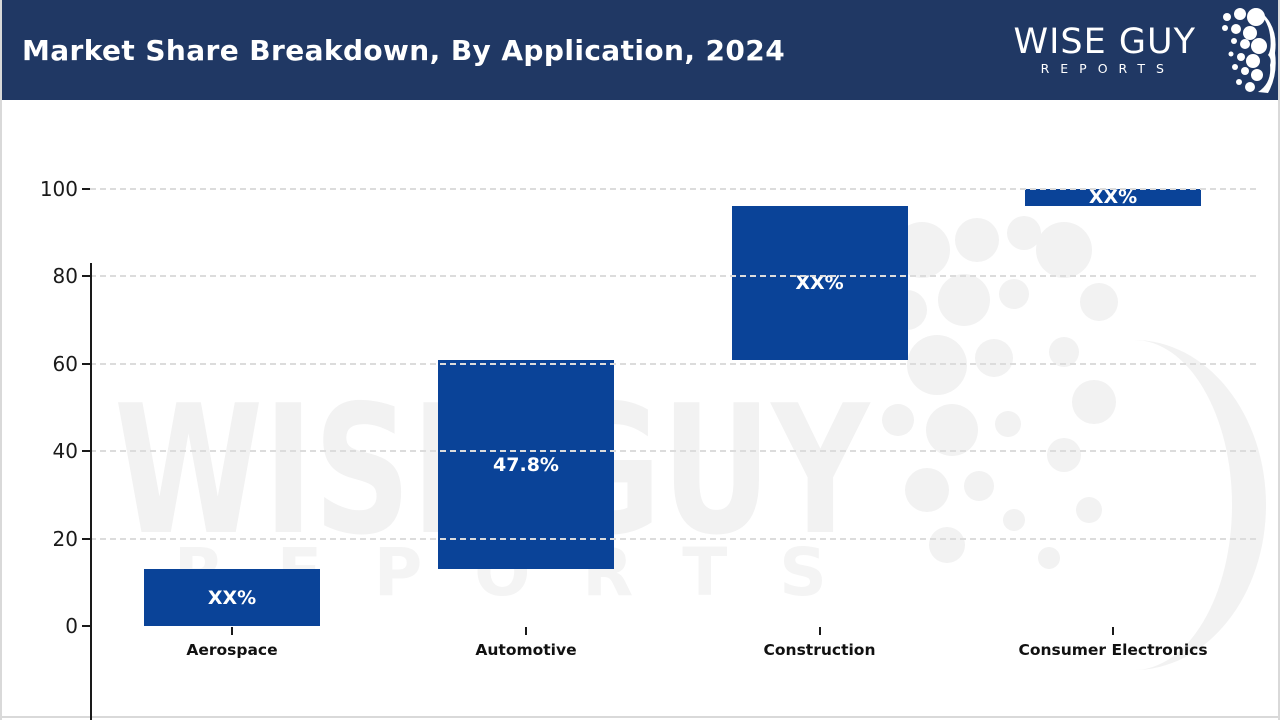  I want to click on logo-text: WISE GUY REPORTS, so click(1104, 48).